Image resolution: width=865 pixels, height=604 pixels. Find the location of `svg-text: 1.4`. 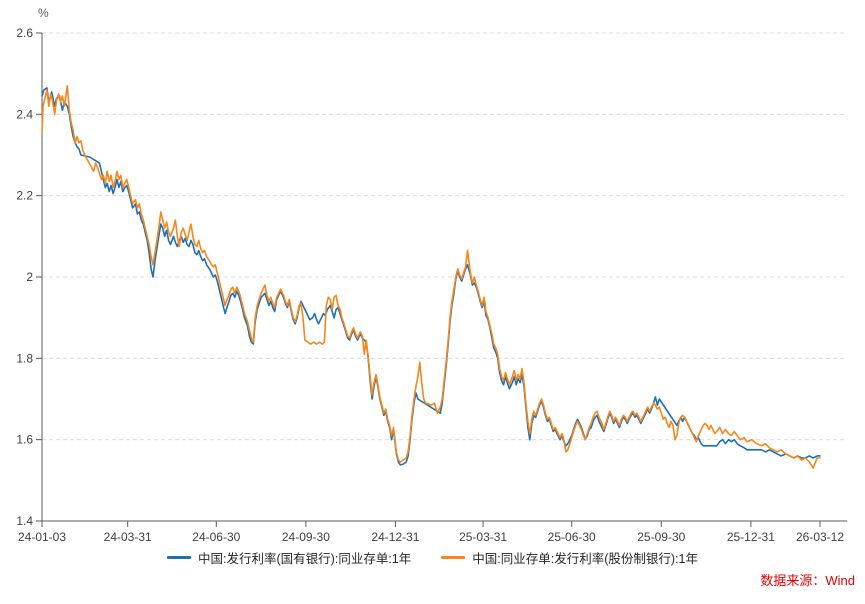

svg-text: 1.4 is located at coordinates (24, 521).